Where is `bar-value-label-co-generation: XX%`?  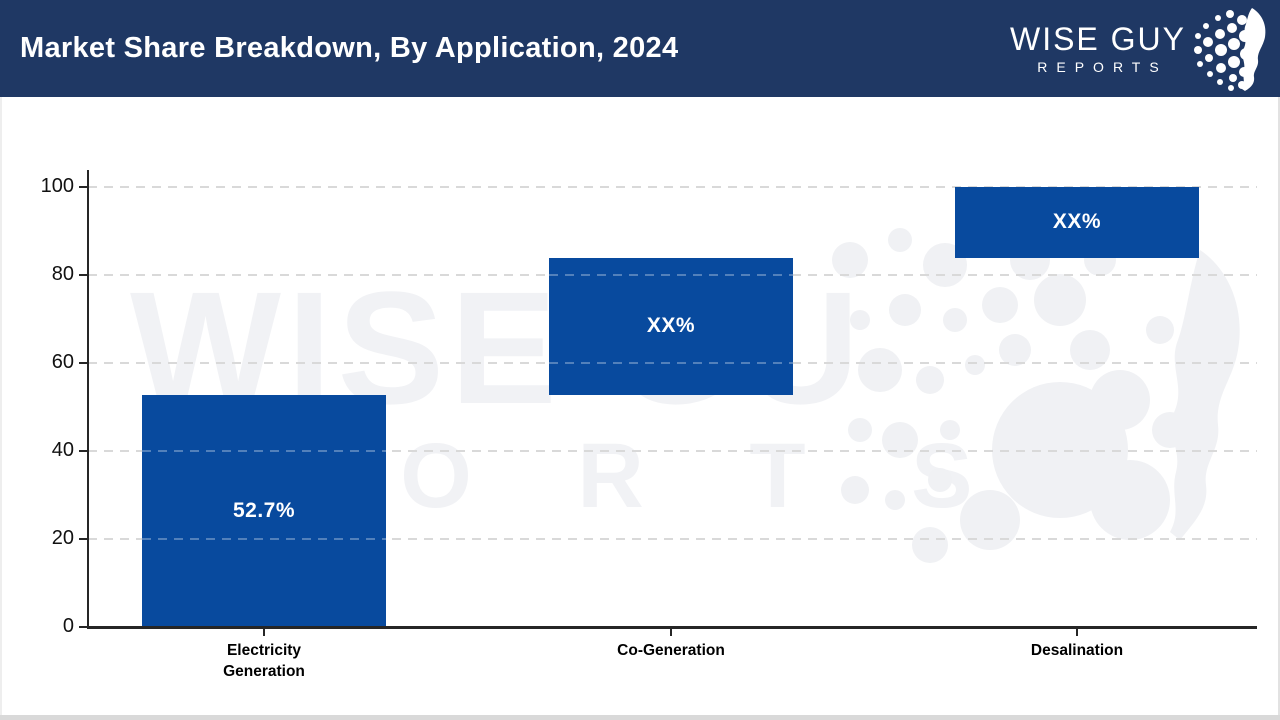
bar-value-label-co-generation: XX% is located at coordinates (671, 326).